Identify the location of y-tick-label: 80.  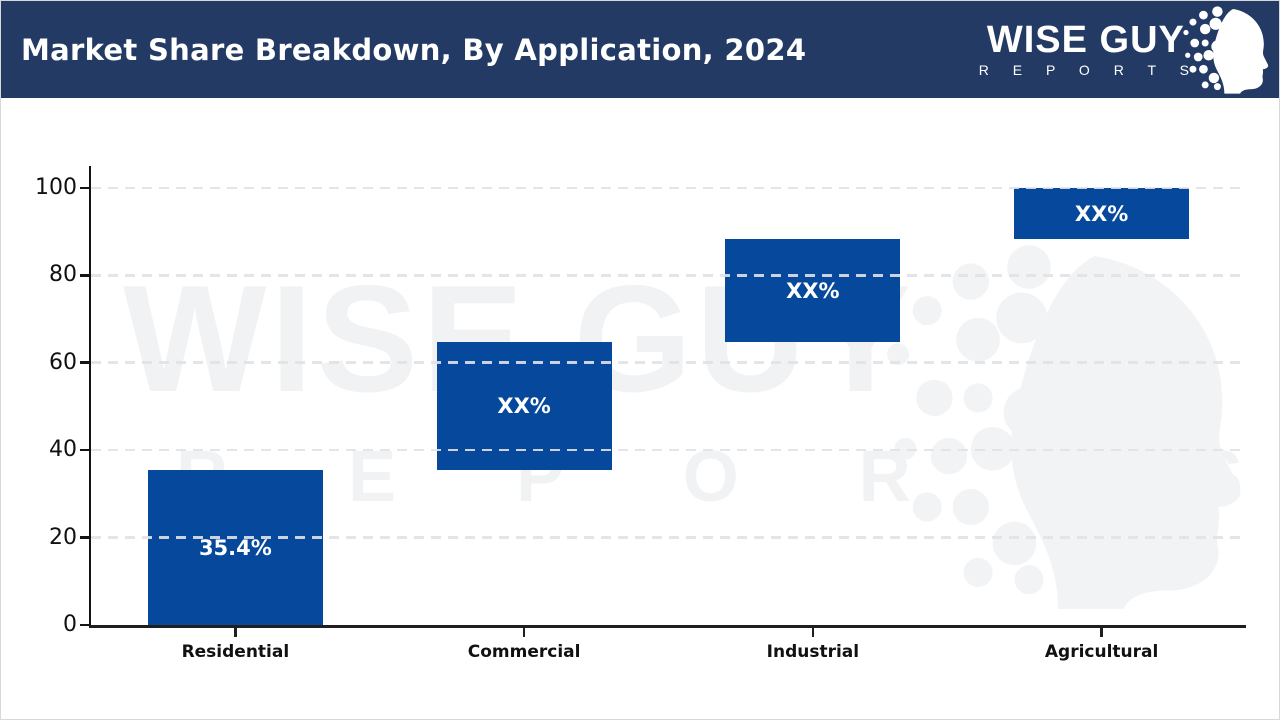
(63, 275).